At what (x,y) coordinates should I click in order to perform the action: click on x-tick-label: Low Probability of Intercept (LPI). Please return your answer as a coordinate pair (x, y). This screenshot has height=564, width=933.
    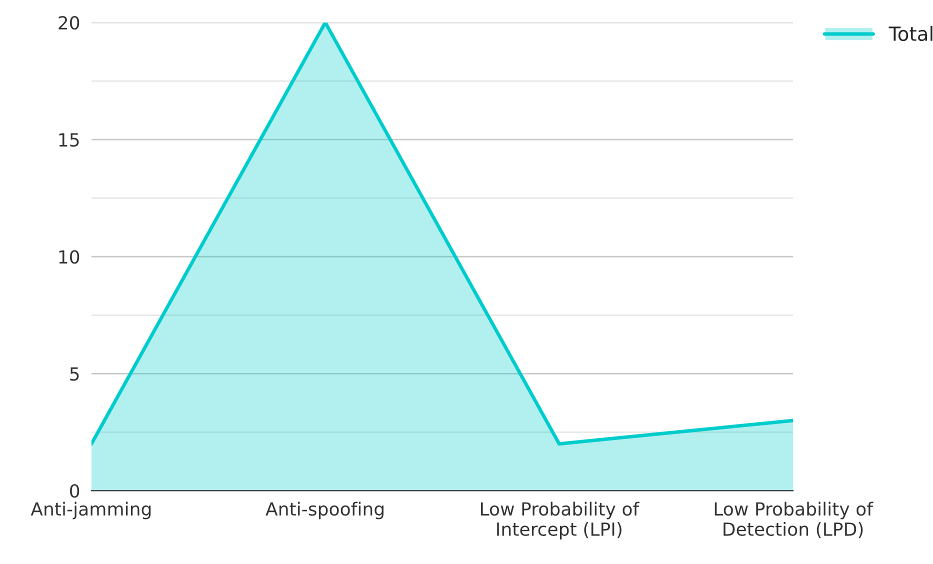
    Looking at the image, I should click on (560, 521).